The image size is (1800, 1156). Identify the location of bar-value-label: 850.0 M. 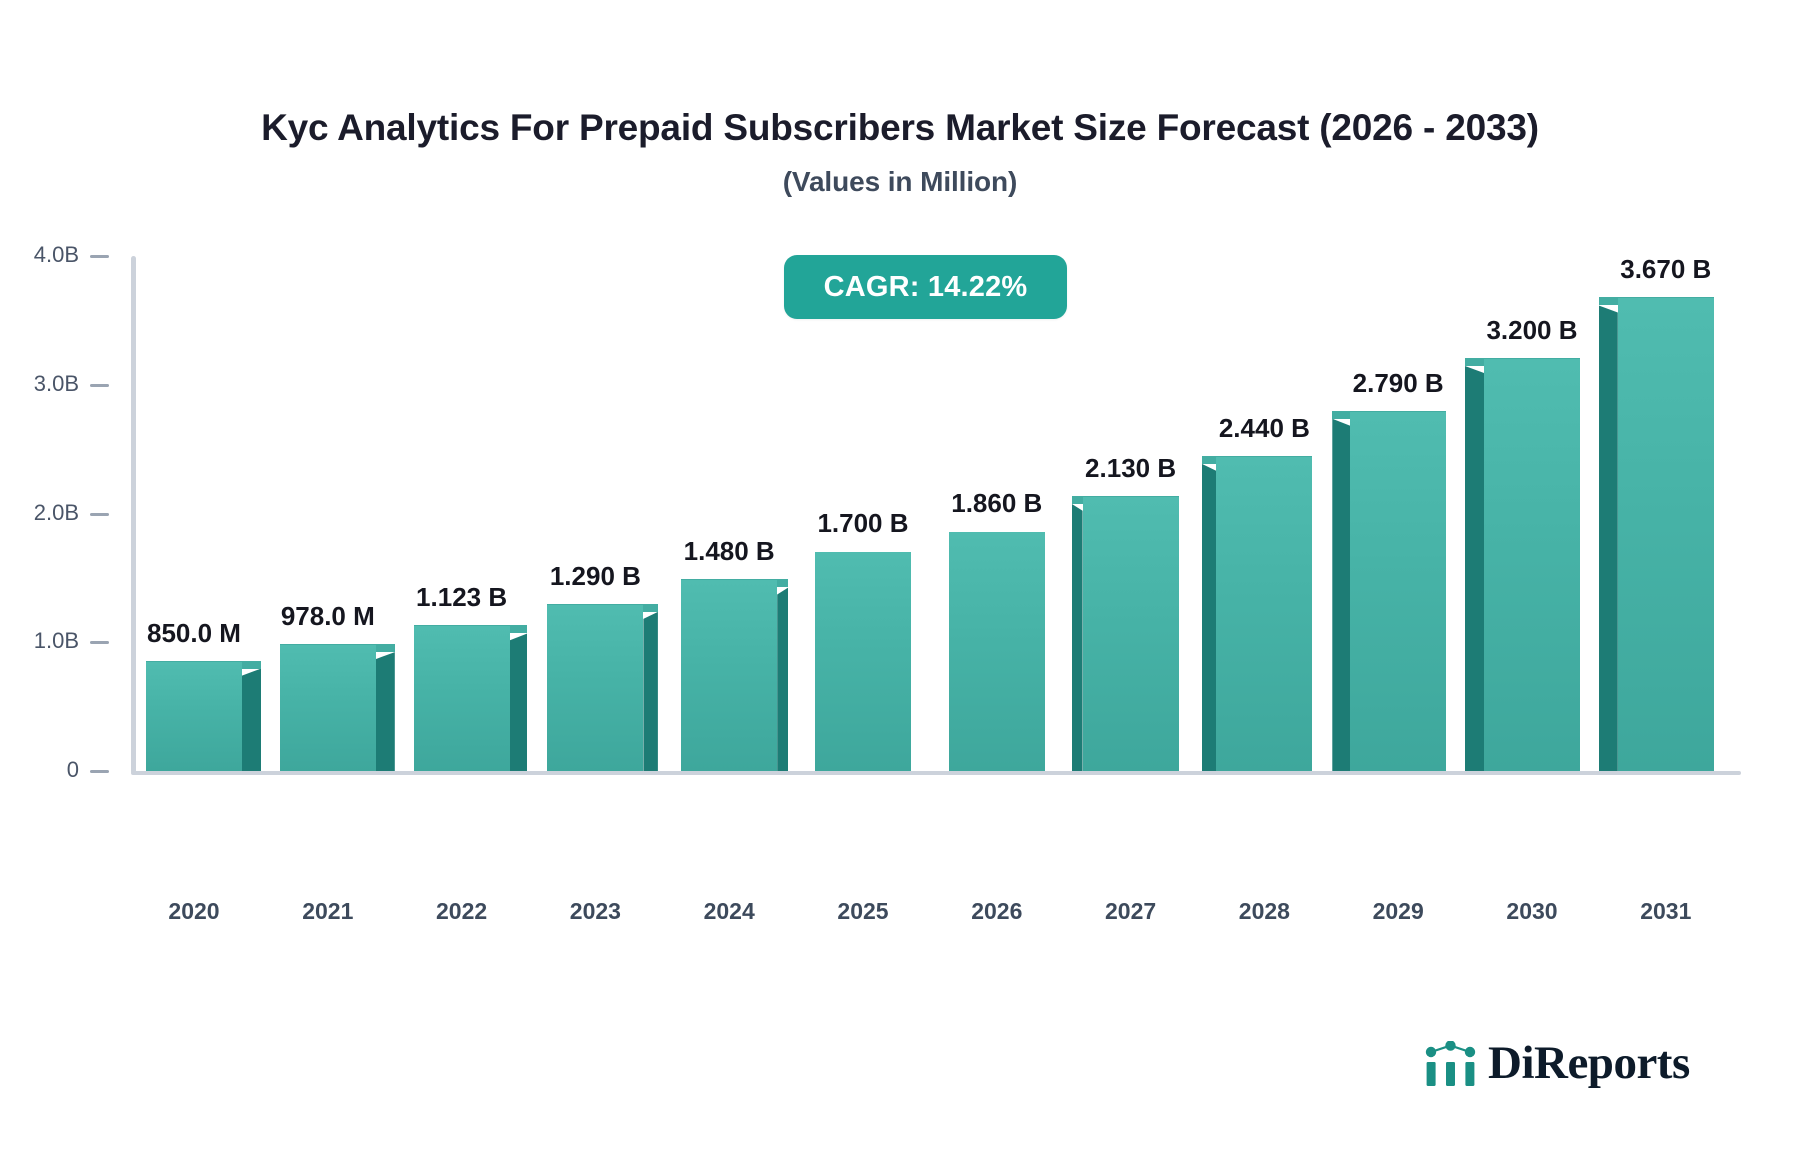
(194, 632).